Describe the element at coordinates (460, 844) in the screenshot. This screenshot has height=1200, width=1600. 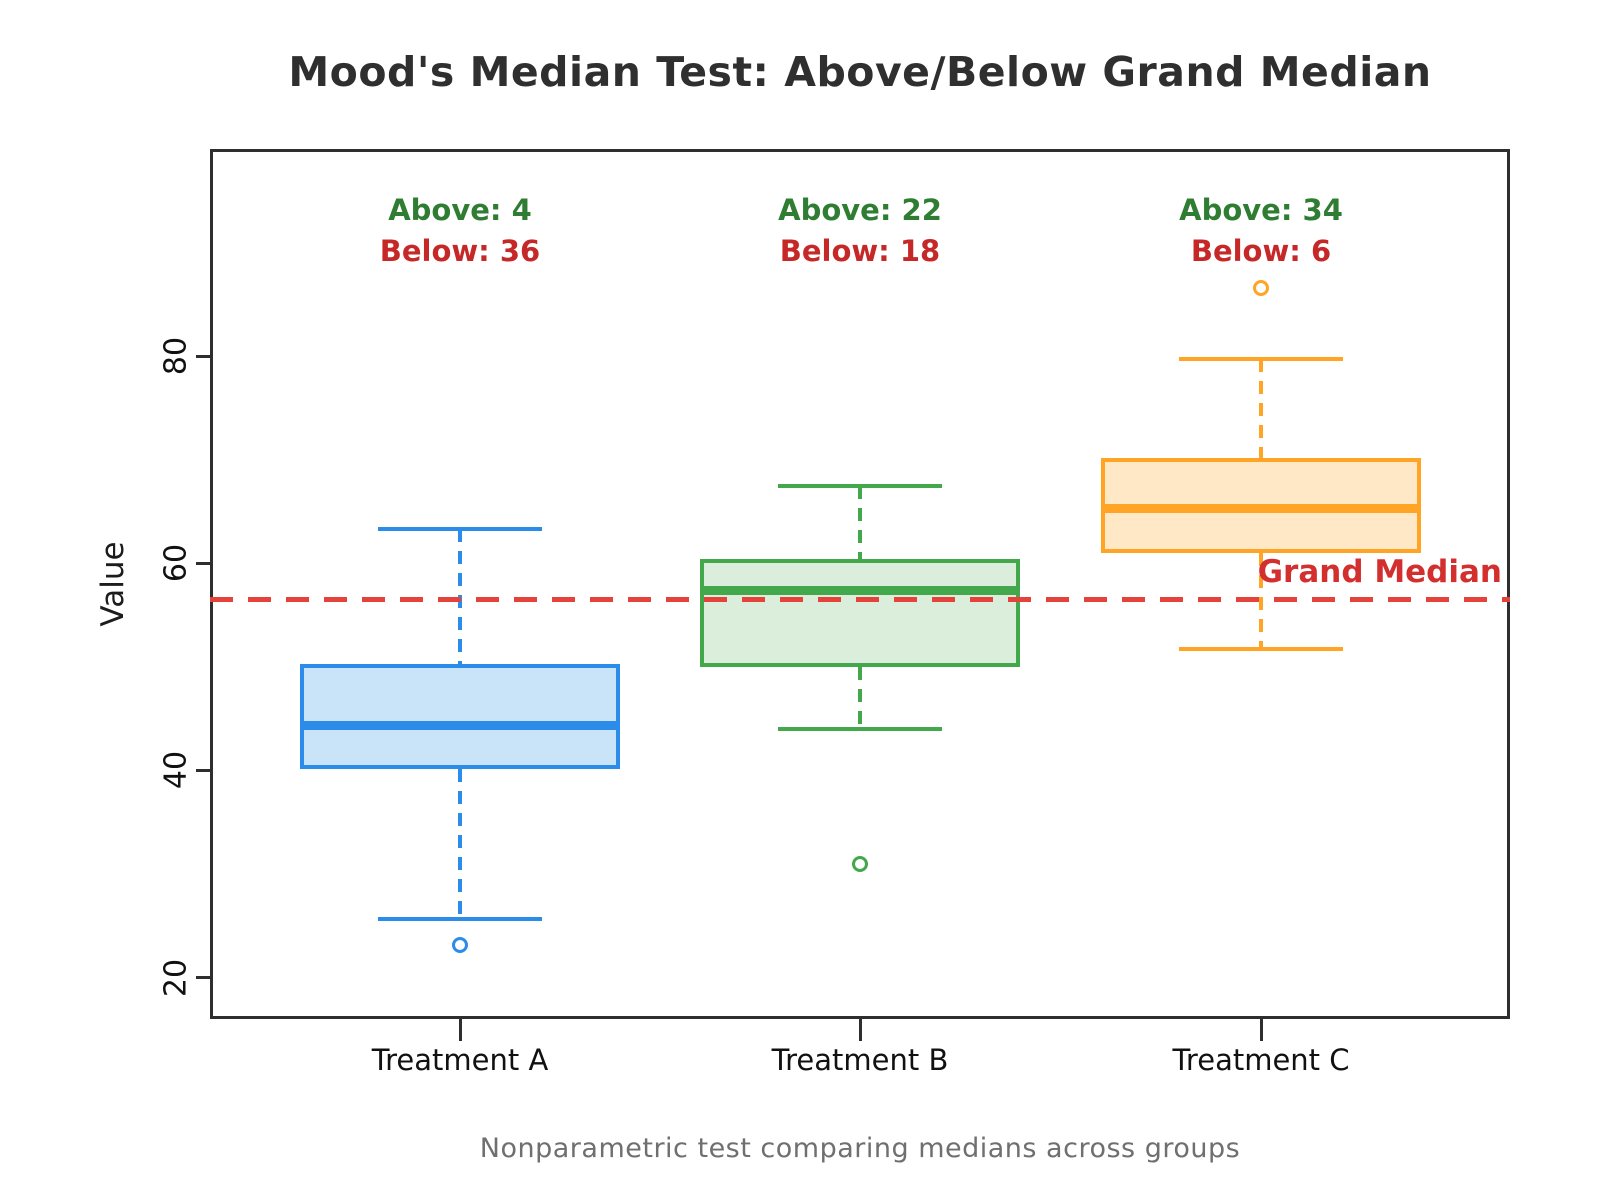
I see `treatment-a-lower-whisker-line` at that location.